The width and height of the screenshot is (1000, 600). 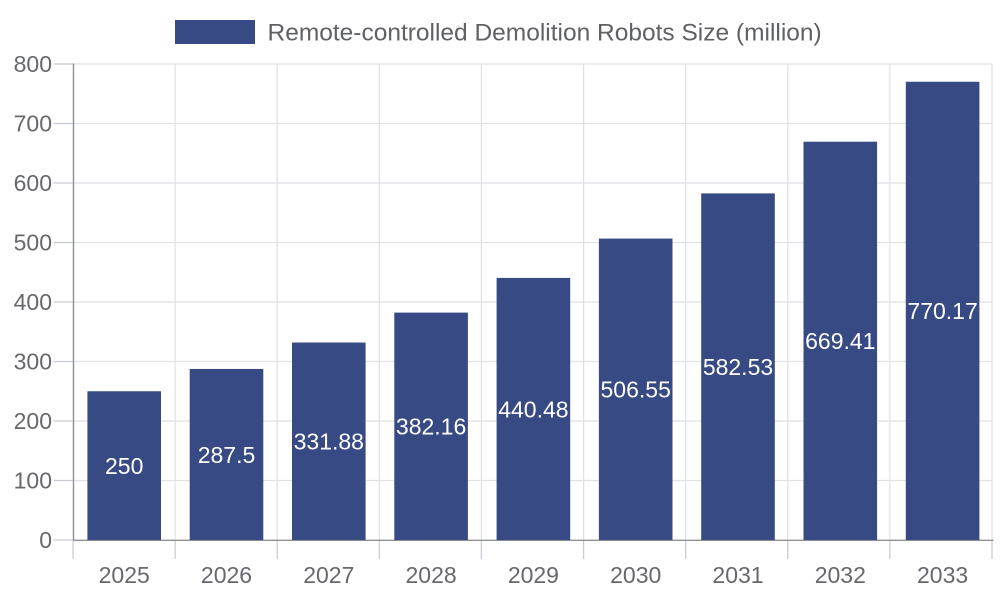 What do you see at coordinates (33, 64) in the screenshot?
I see `svg-text: 800` at bounding box center [33, 64].